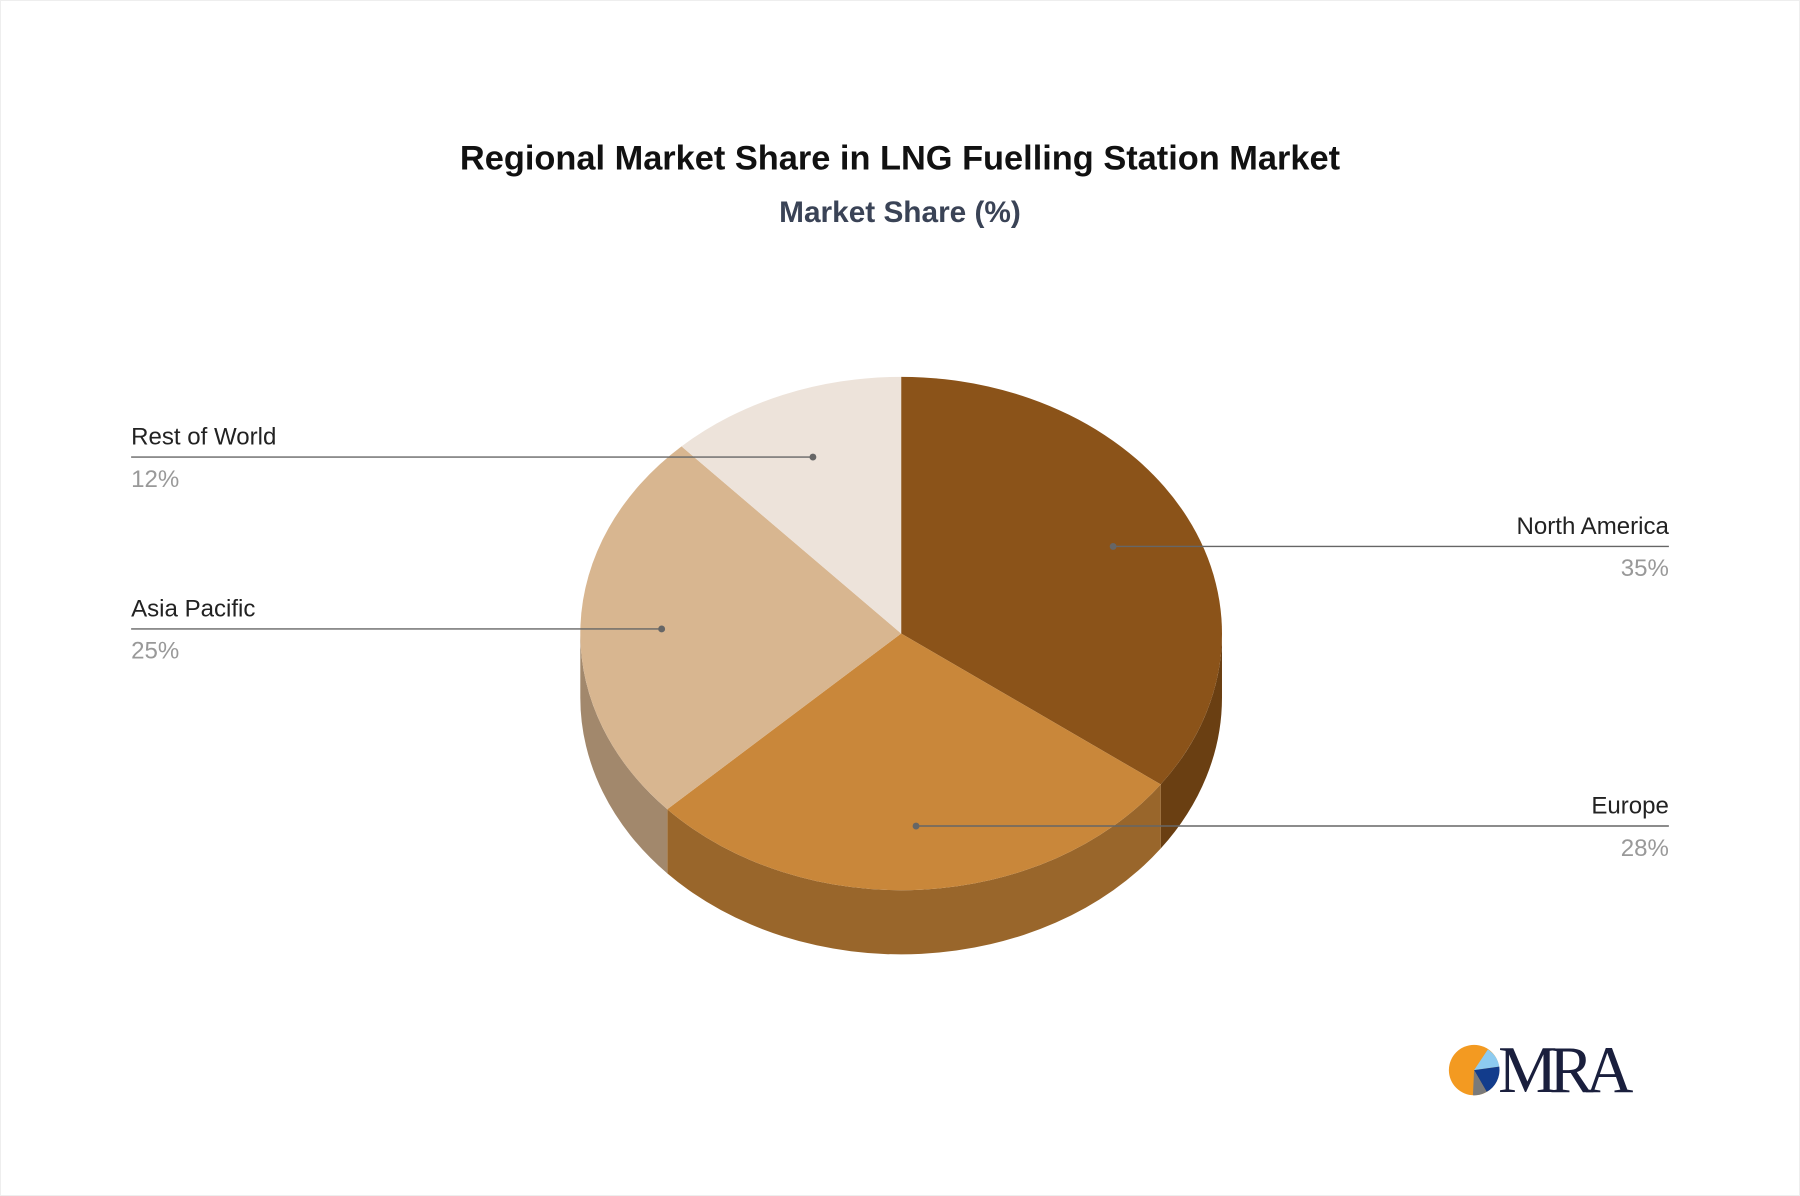 Image resolution: width=1800 pixels, height=1196 pixels. Describe the element at coordinates (203, 436) in the screenshot. I see `label-name: Rest of World` at that location.